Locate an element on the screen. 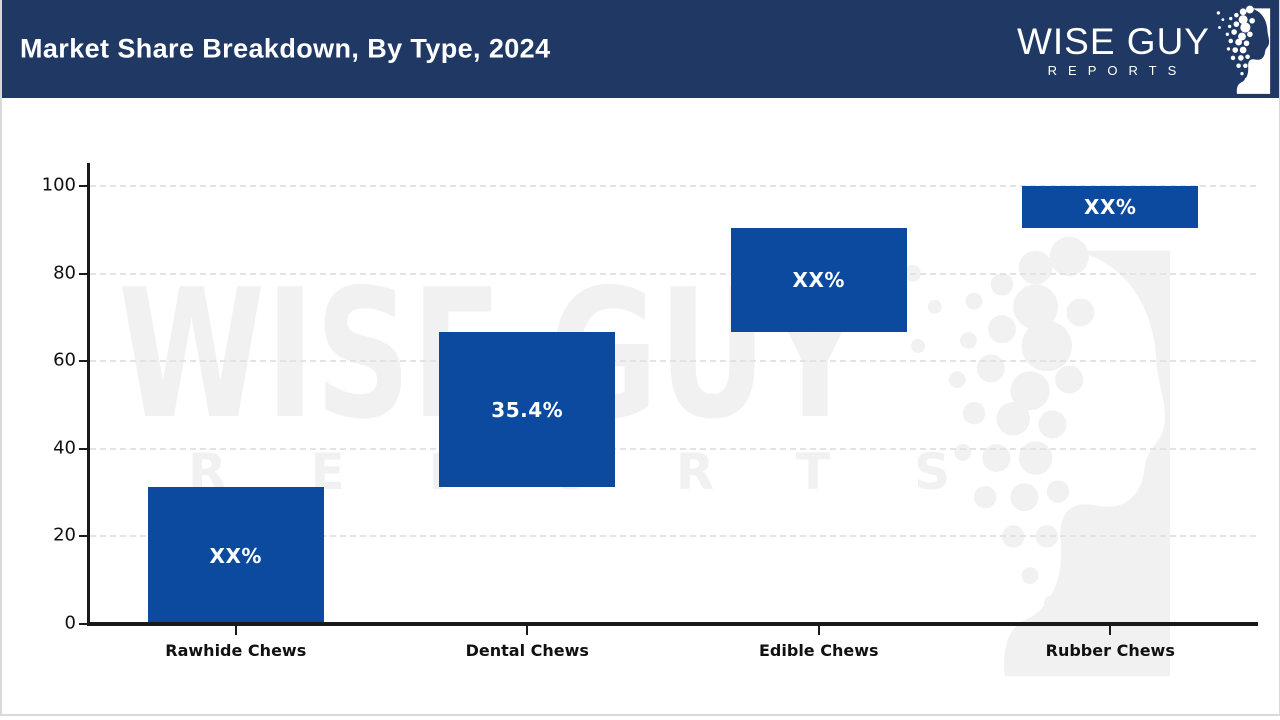  x-tick-mark-edible-chews is located at coordinates (818, 630).